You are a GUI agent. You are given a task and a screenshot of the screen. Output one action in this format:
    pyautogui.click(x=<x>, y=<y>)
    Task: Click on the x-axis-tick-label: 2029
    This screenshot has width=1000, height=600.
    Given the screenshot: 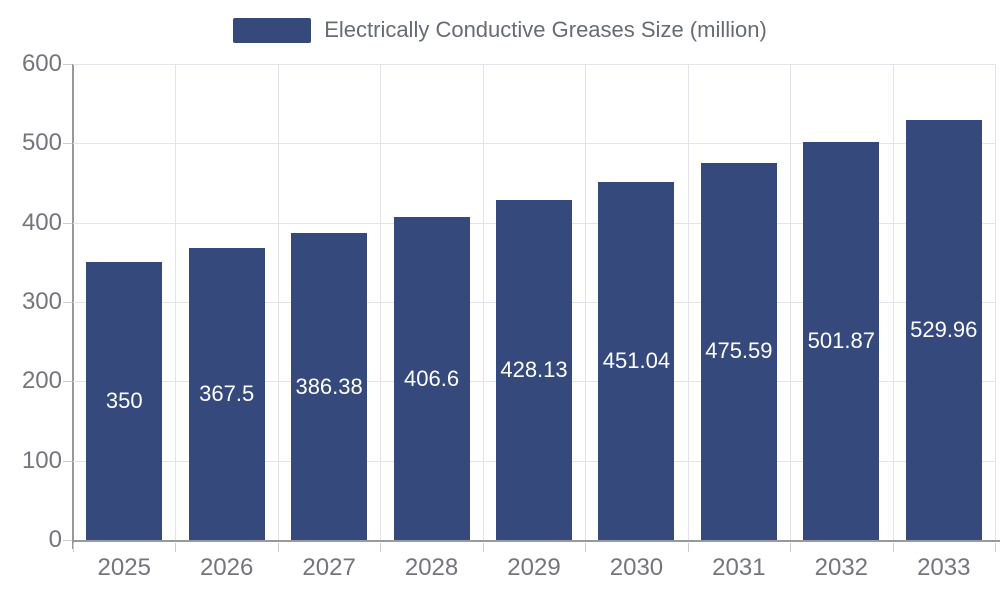 What is the action you would take?
    pyautogui.click(x=534, y=567)
    